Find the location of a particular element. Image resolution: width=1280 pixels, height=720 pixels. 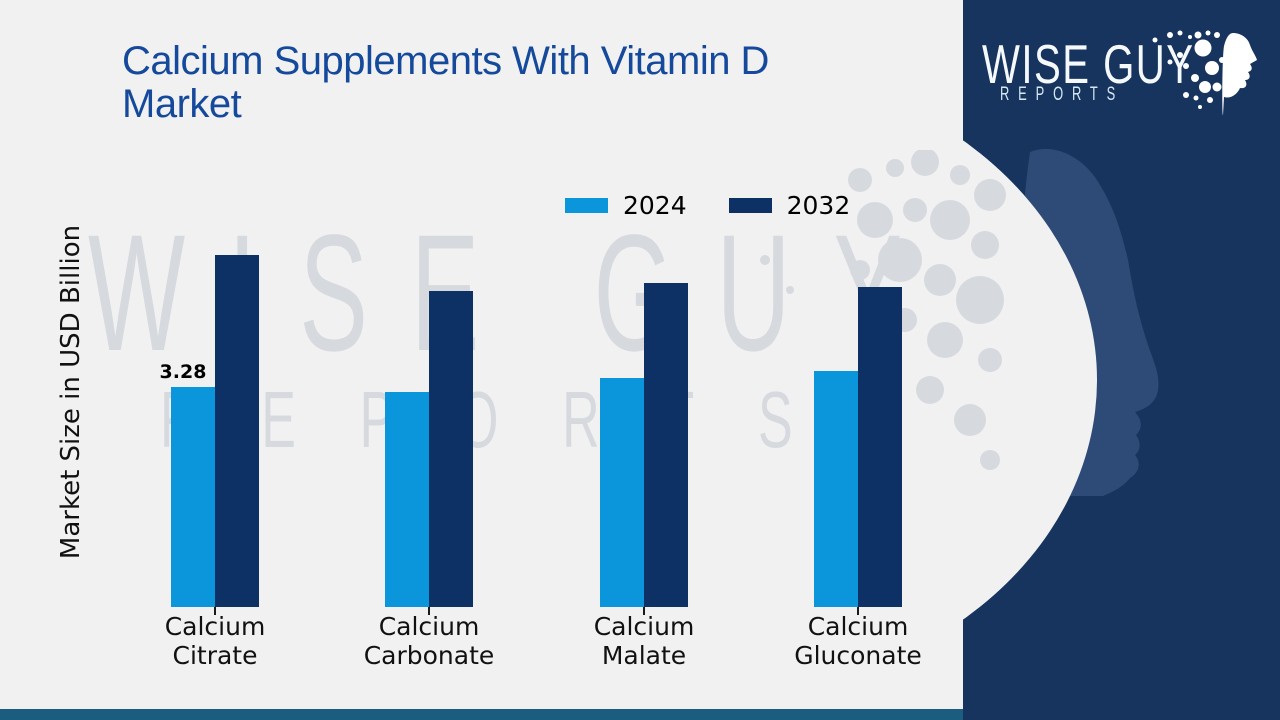

legend-label-2024: 2024 is located at coordinates (655, 205).